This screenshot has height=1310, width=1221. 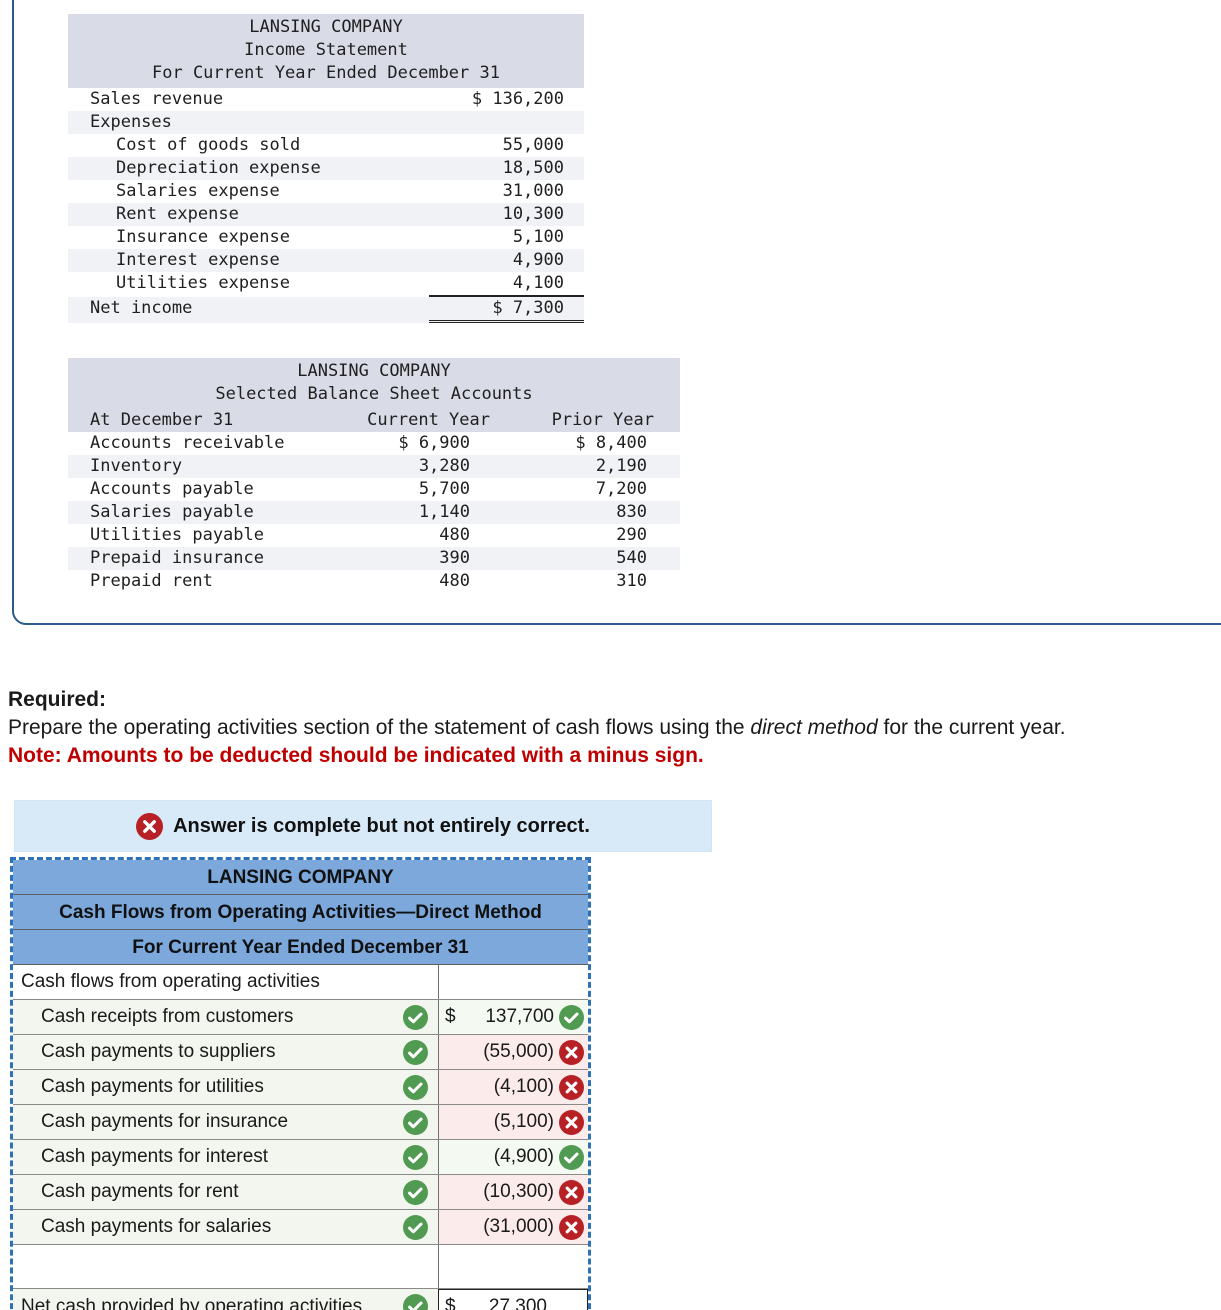 I want to click on balance-row-current: $ 6,900, so click(x=434, y=443).